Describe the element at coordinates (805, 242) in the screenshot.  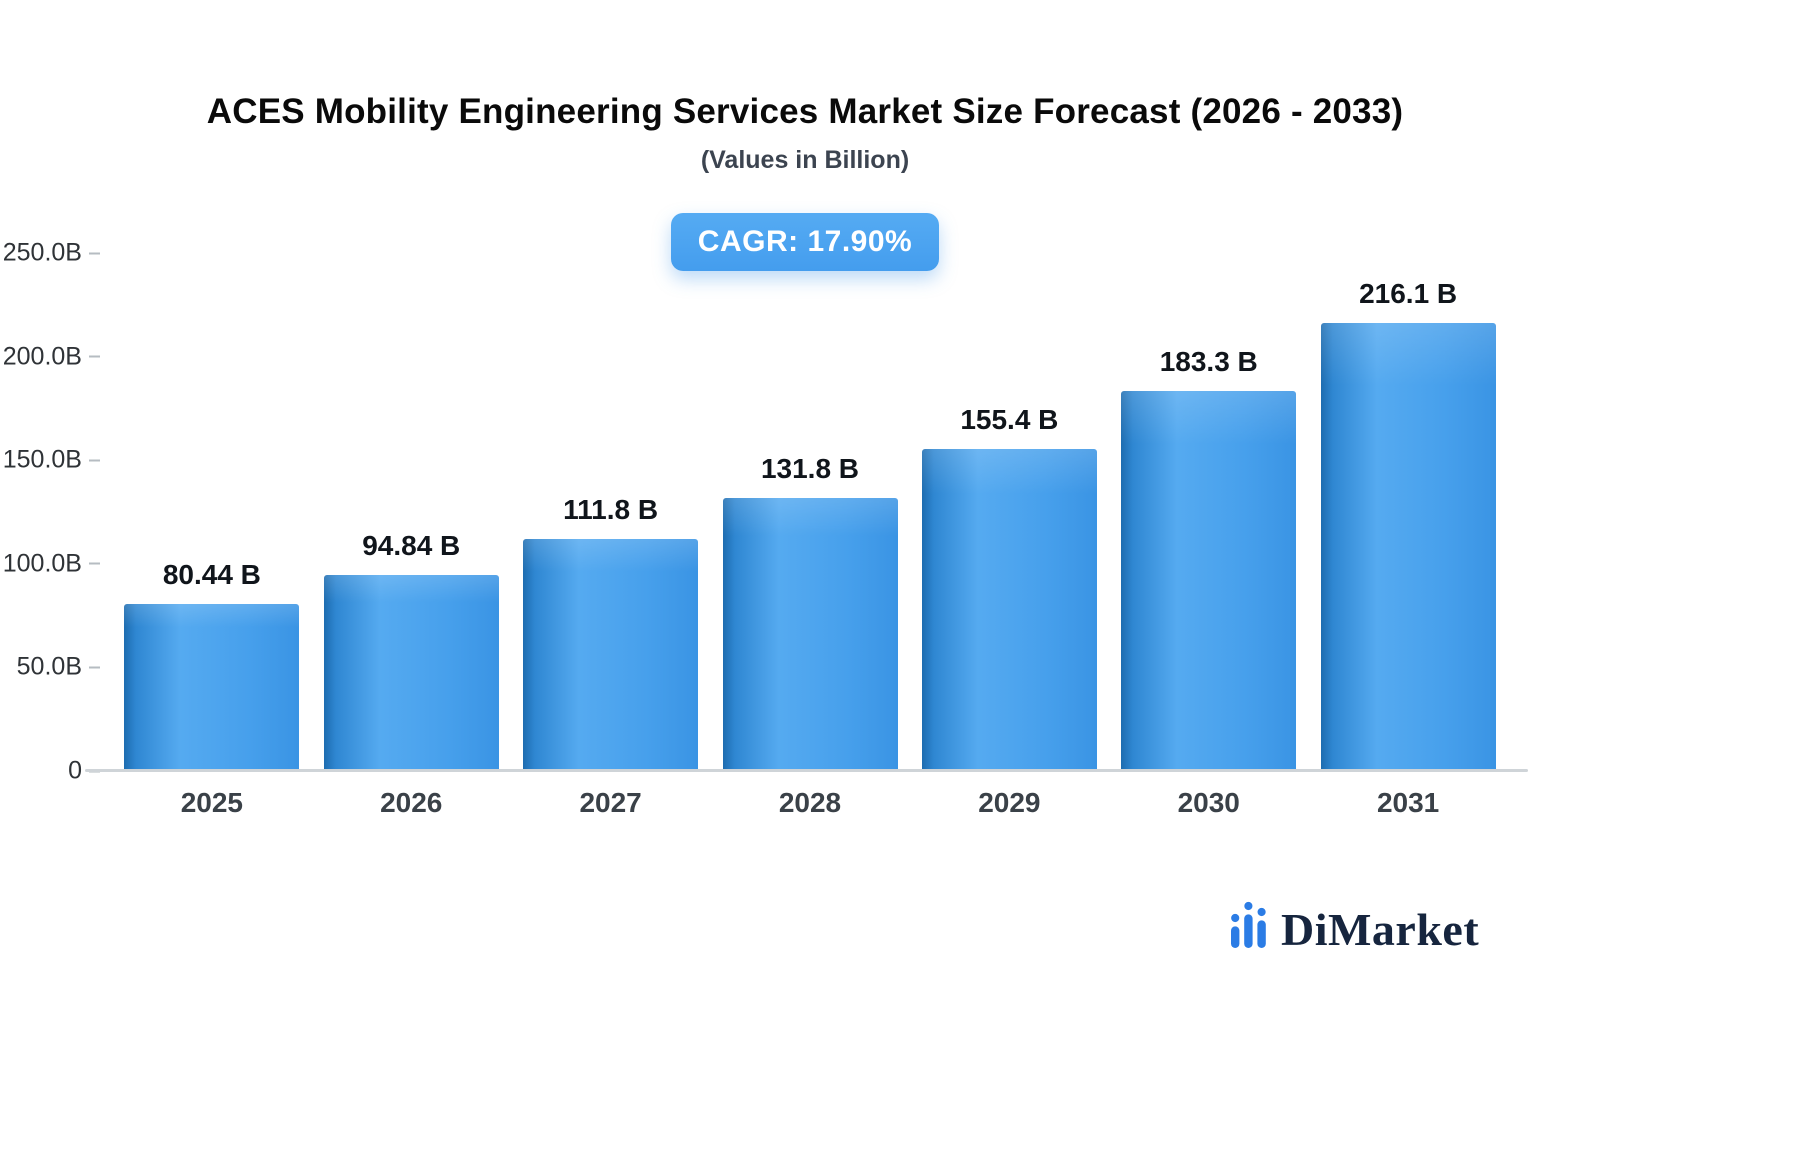
I see `cagr-badge: CAGR: 17.90%` at that location.